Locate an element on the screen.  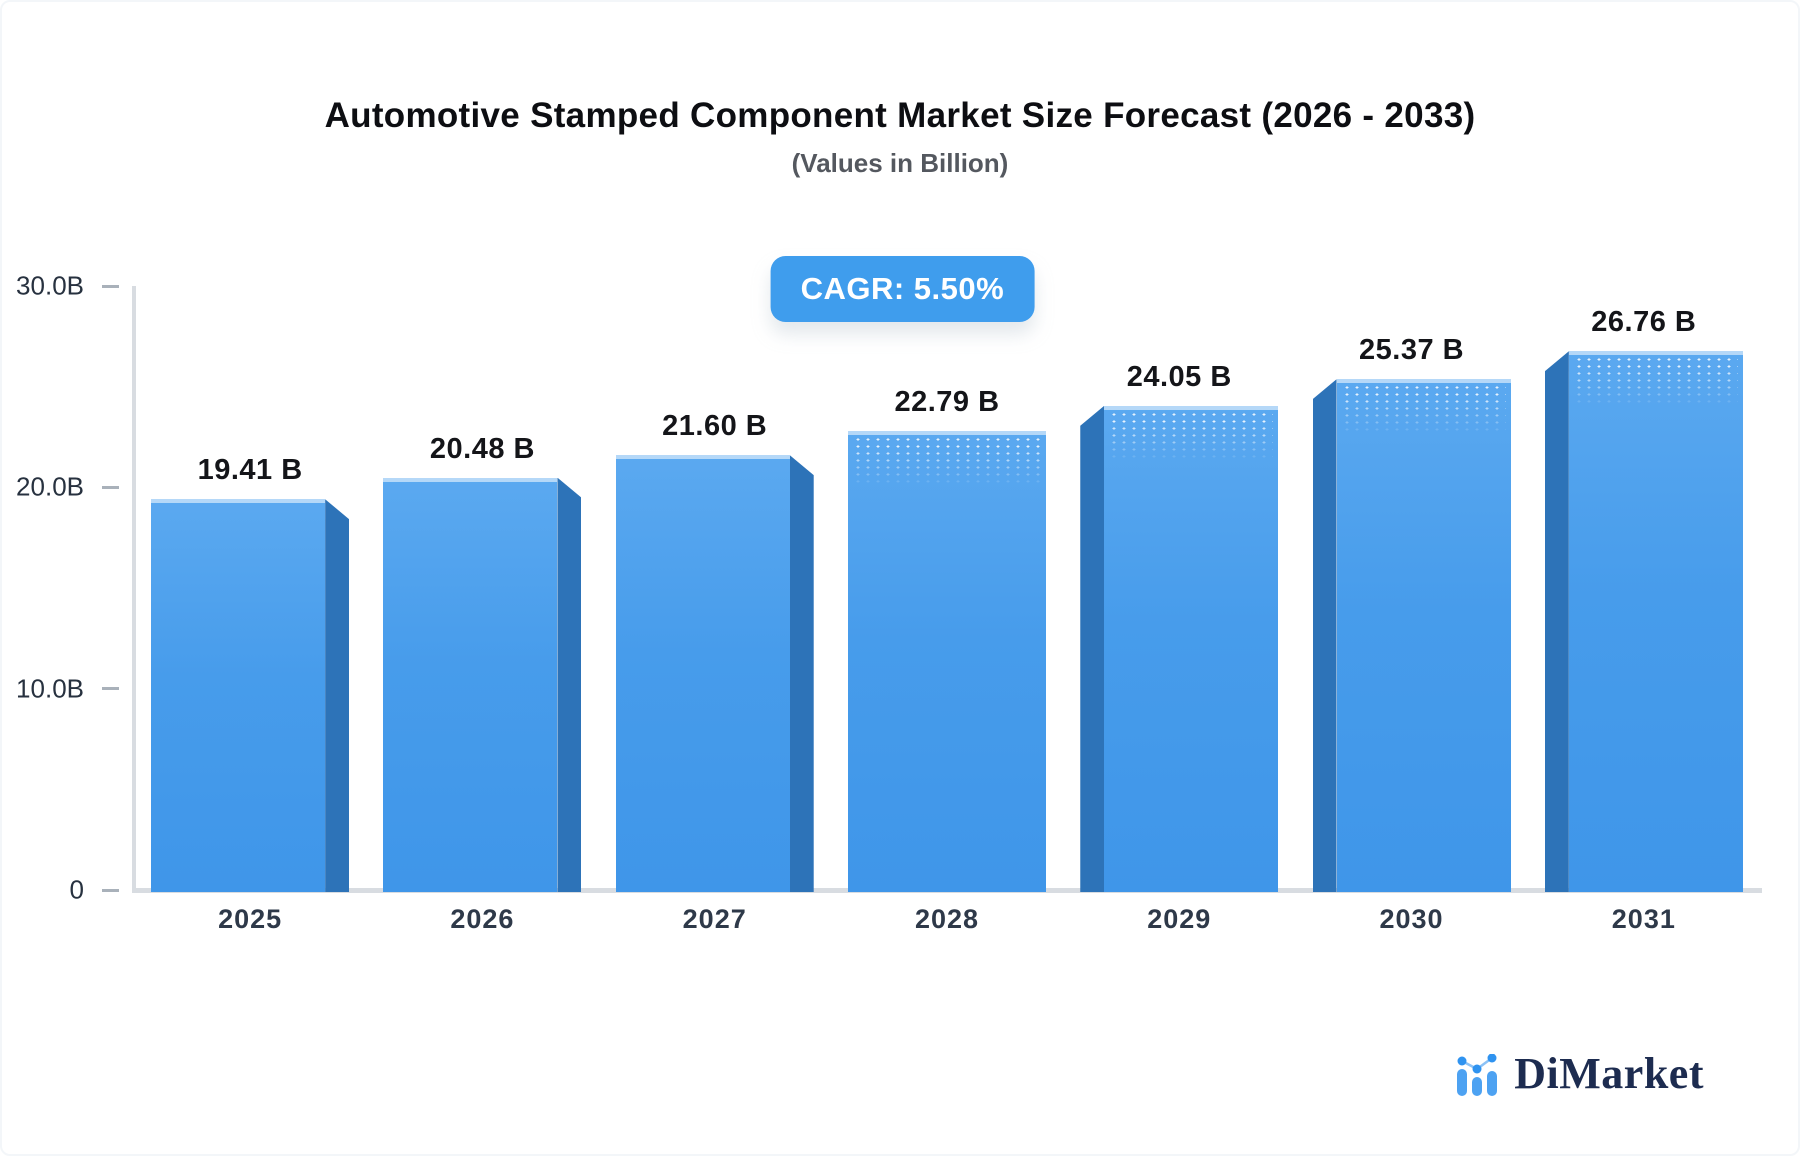
bar-slot: 22.79 B is located at coordinates (947, 589).